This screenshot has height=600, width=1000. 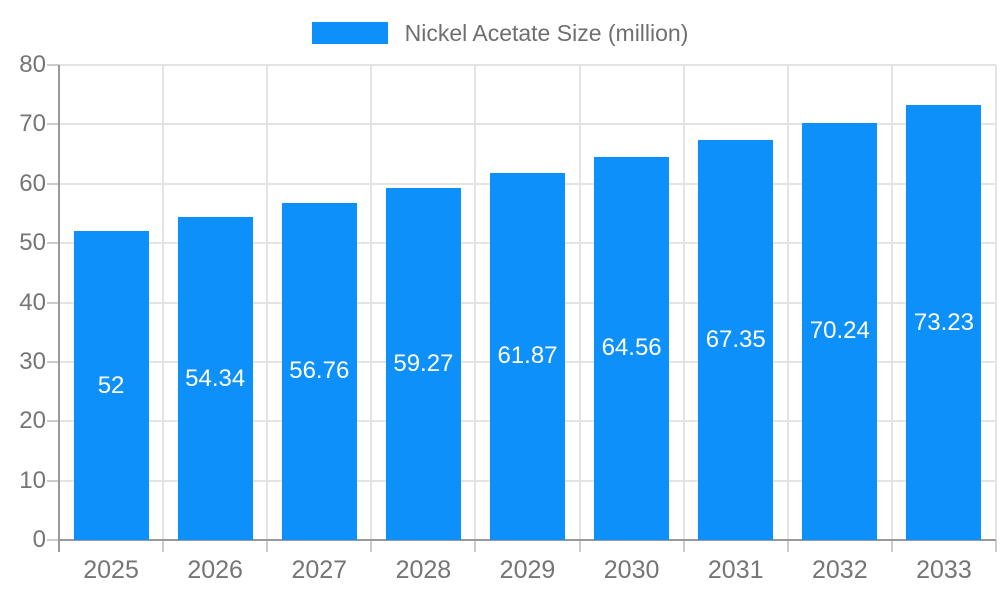 I want to click on y-axis-label: 60, so click(x=32, y=183).